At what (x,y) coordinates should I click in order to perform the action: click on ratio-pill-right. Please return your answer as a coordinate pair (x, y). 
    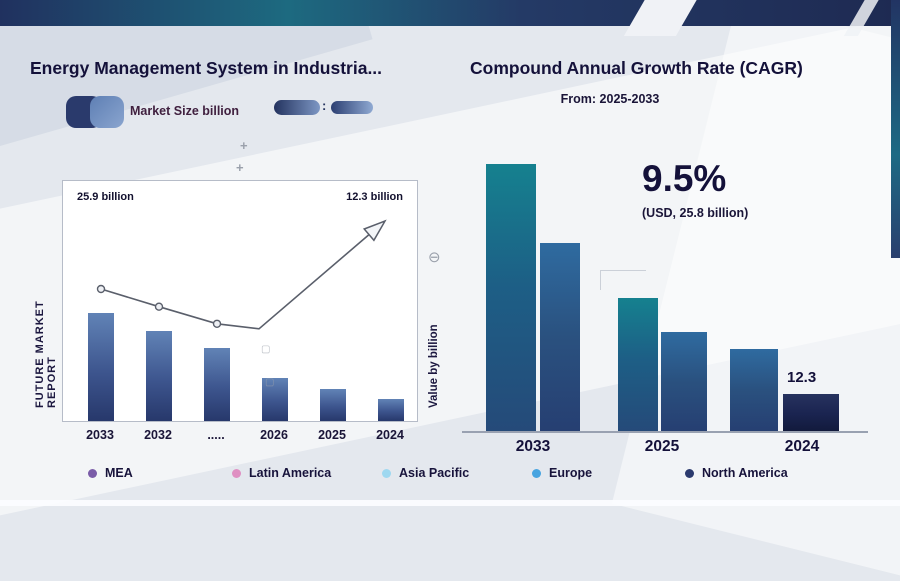
    Looking at the image, I should click on (352, 107).